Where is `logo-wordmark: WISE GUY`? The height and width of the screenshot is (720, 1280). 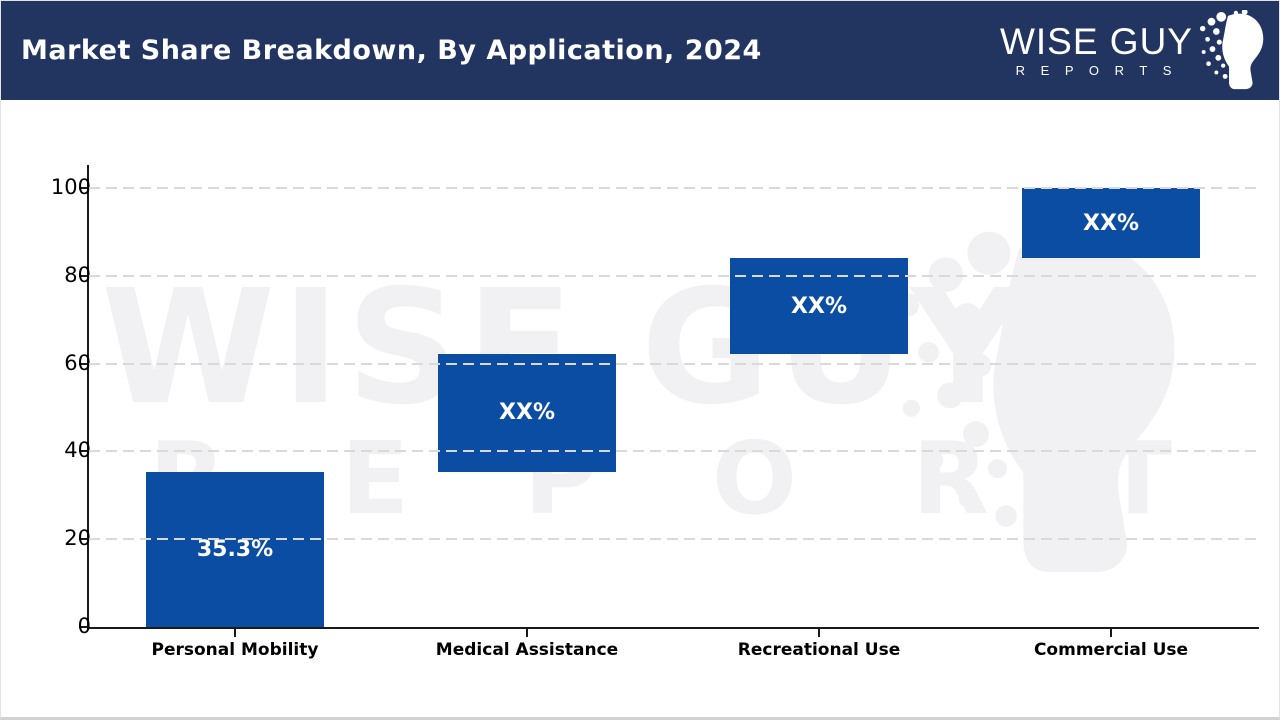
logo-wordmark: WISE GUY is located at coordinates (1096, 41).